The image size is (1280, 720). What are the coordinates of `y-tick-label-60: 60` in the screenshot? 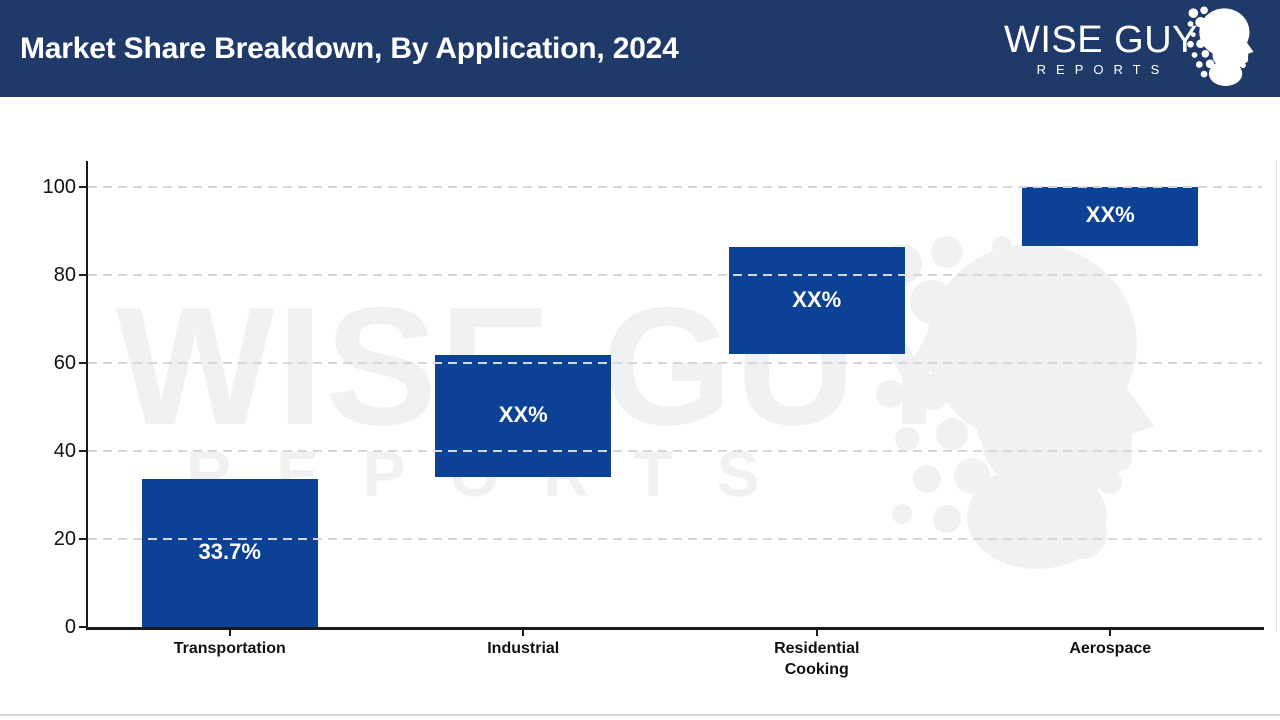 It's located at (64, 363).